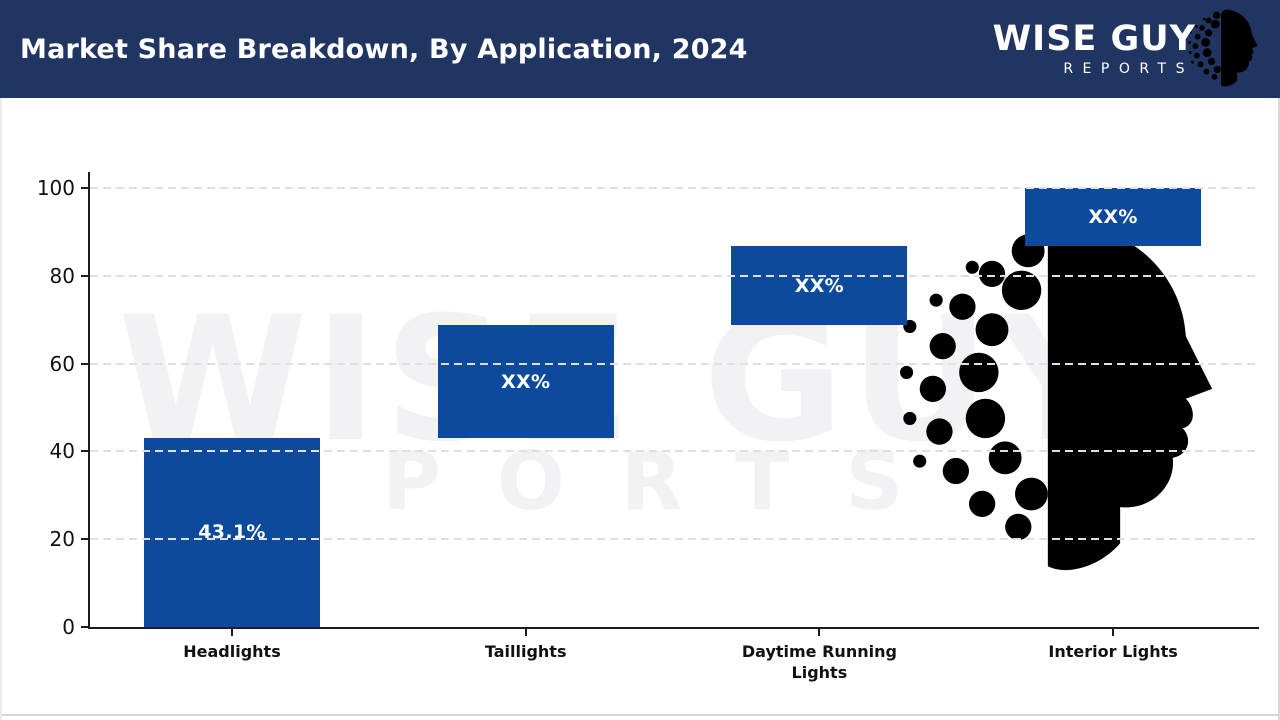  Describe the element at coordinates (640, 715) in the screenshot. I see `bottom-divider` at that location.